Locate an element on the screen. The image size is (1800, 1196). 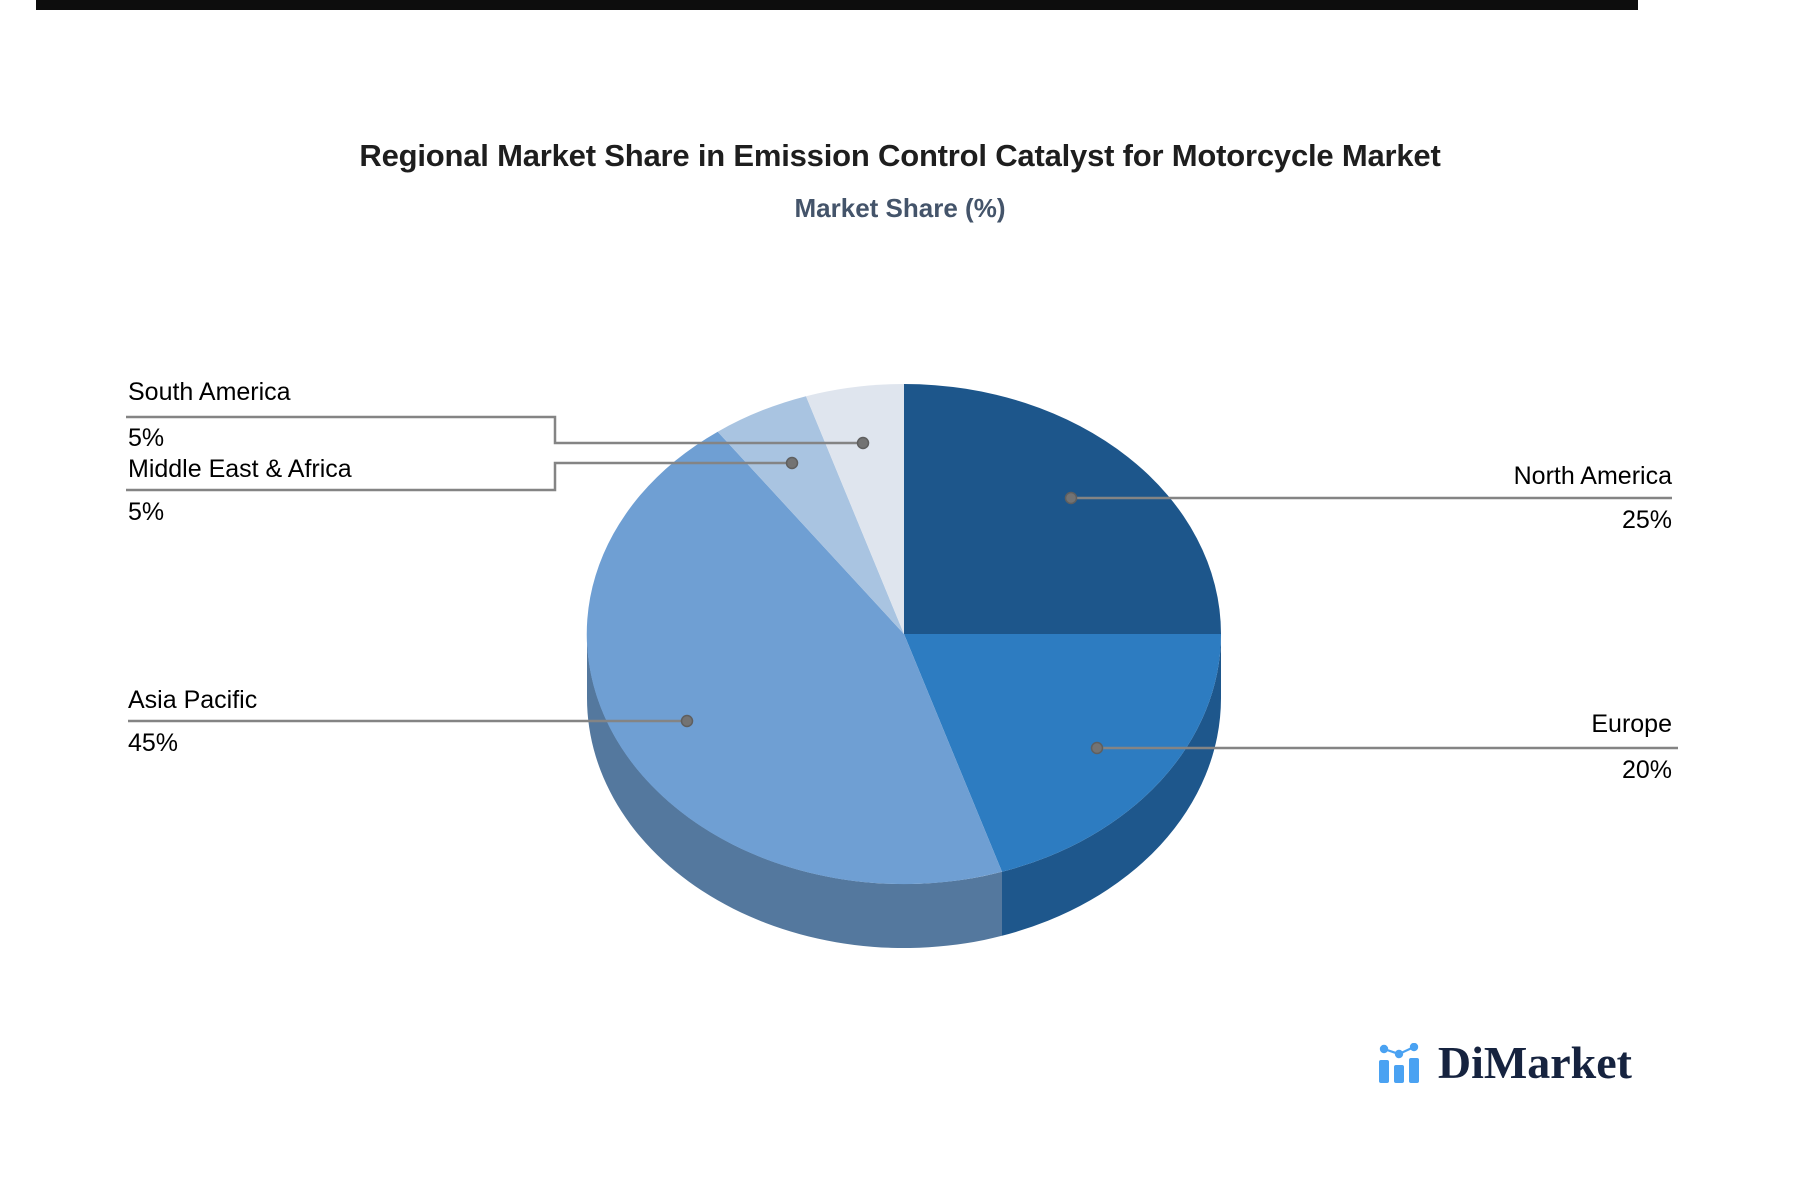
label-middle-east-africa: Middle East & Africa is located at coordinates (240, 469).